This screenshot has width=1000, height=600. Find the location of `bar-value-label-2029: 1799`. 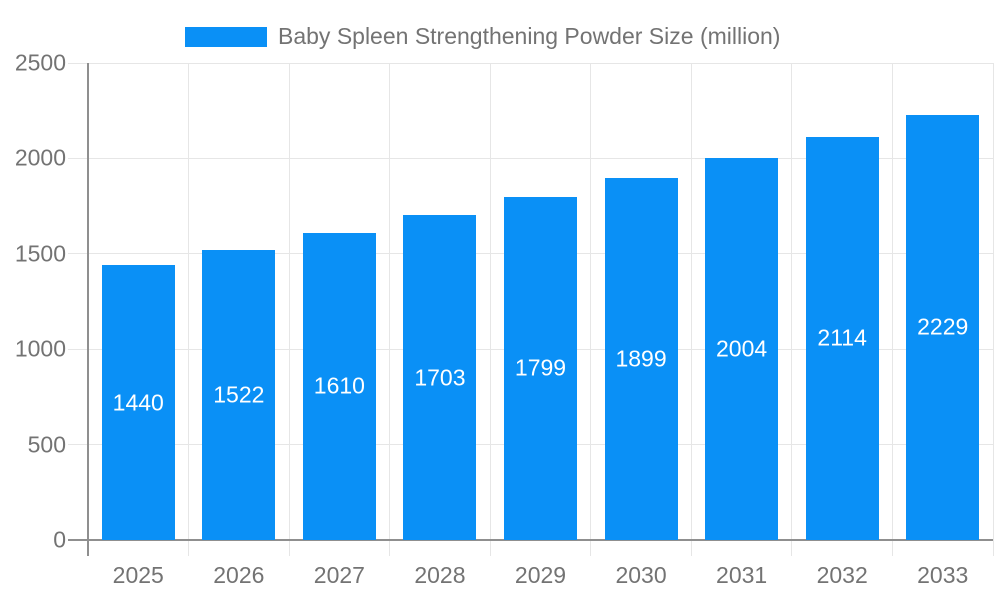

bar-value-label-2029: 1799 is located at coordinates (540, 367).